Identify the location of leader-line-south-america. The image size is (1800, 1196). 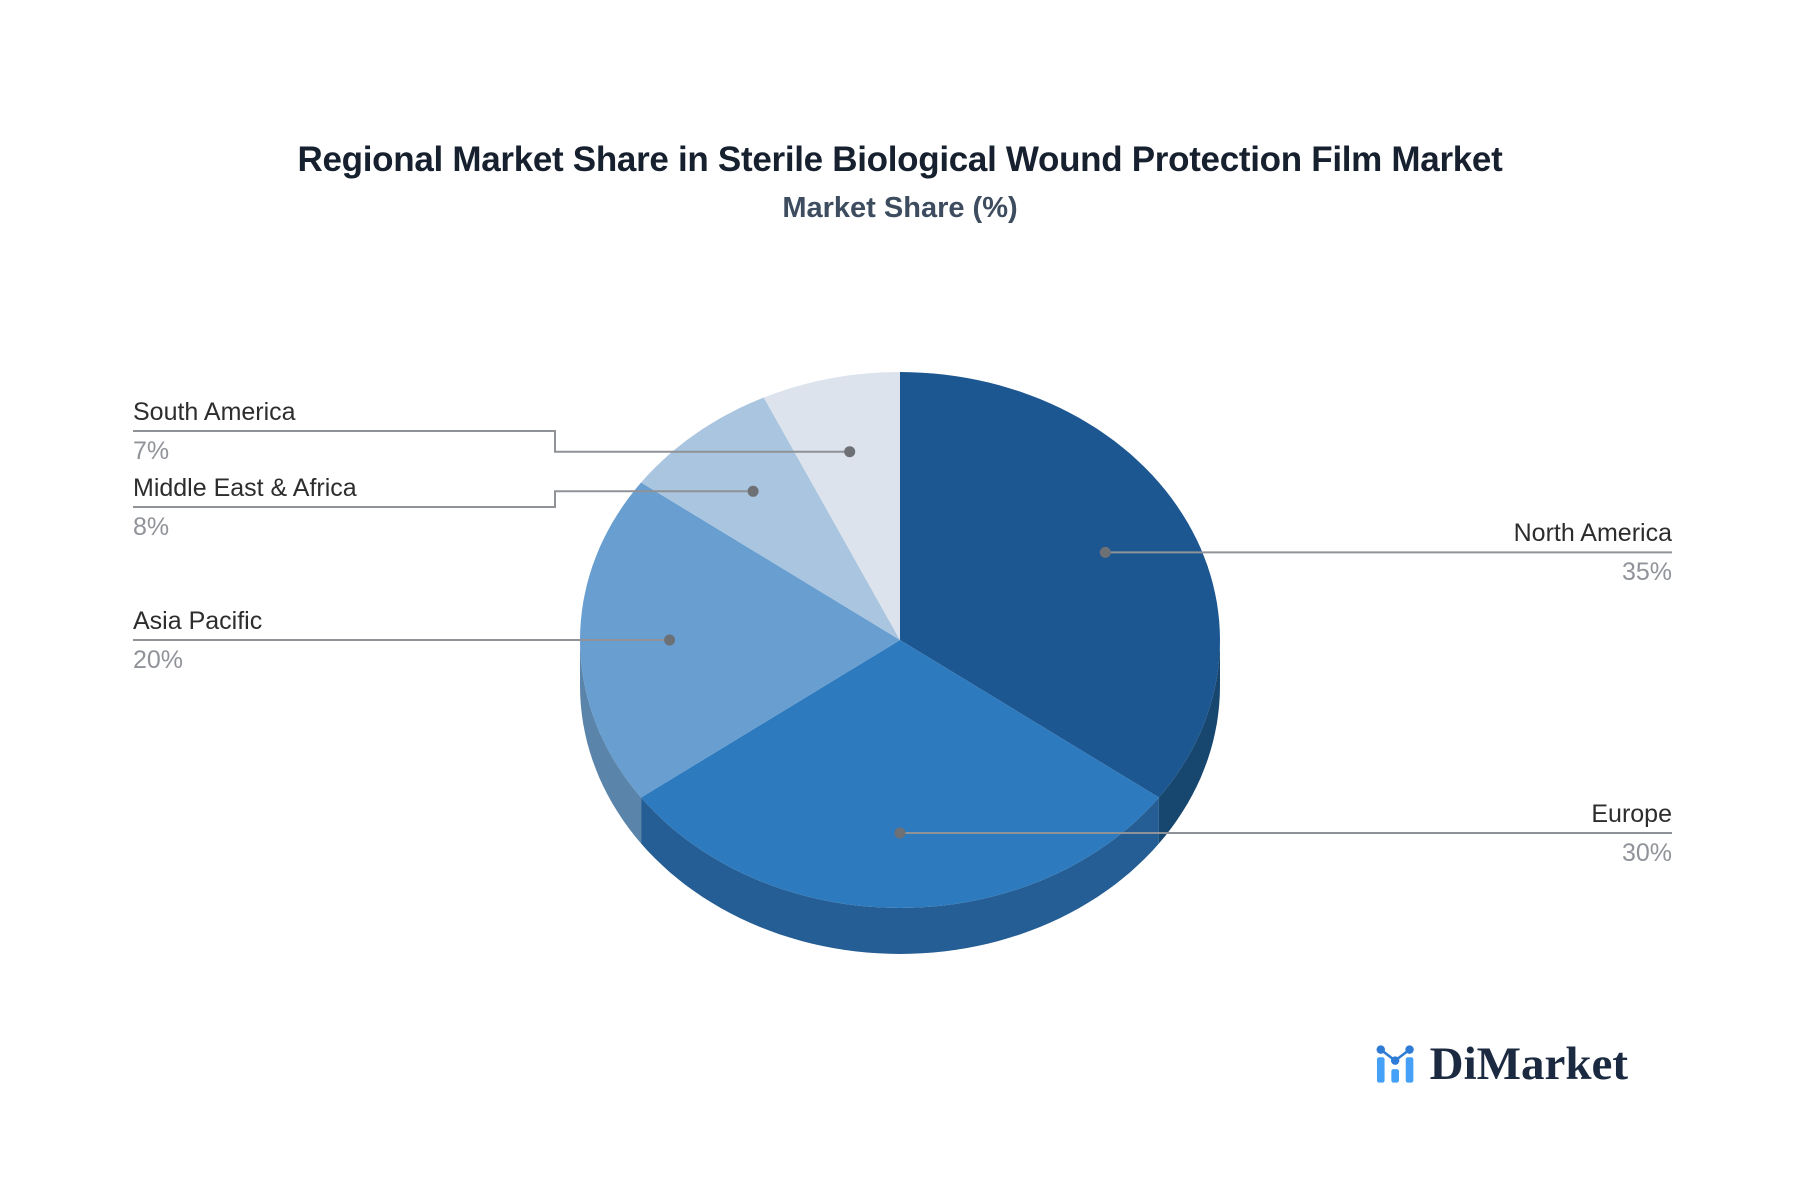
(491, 441).